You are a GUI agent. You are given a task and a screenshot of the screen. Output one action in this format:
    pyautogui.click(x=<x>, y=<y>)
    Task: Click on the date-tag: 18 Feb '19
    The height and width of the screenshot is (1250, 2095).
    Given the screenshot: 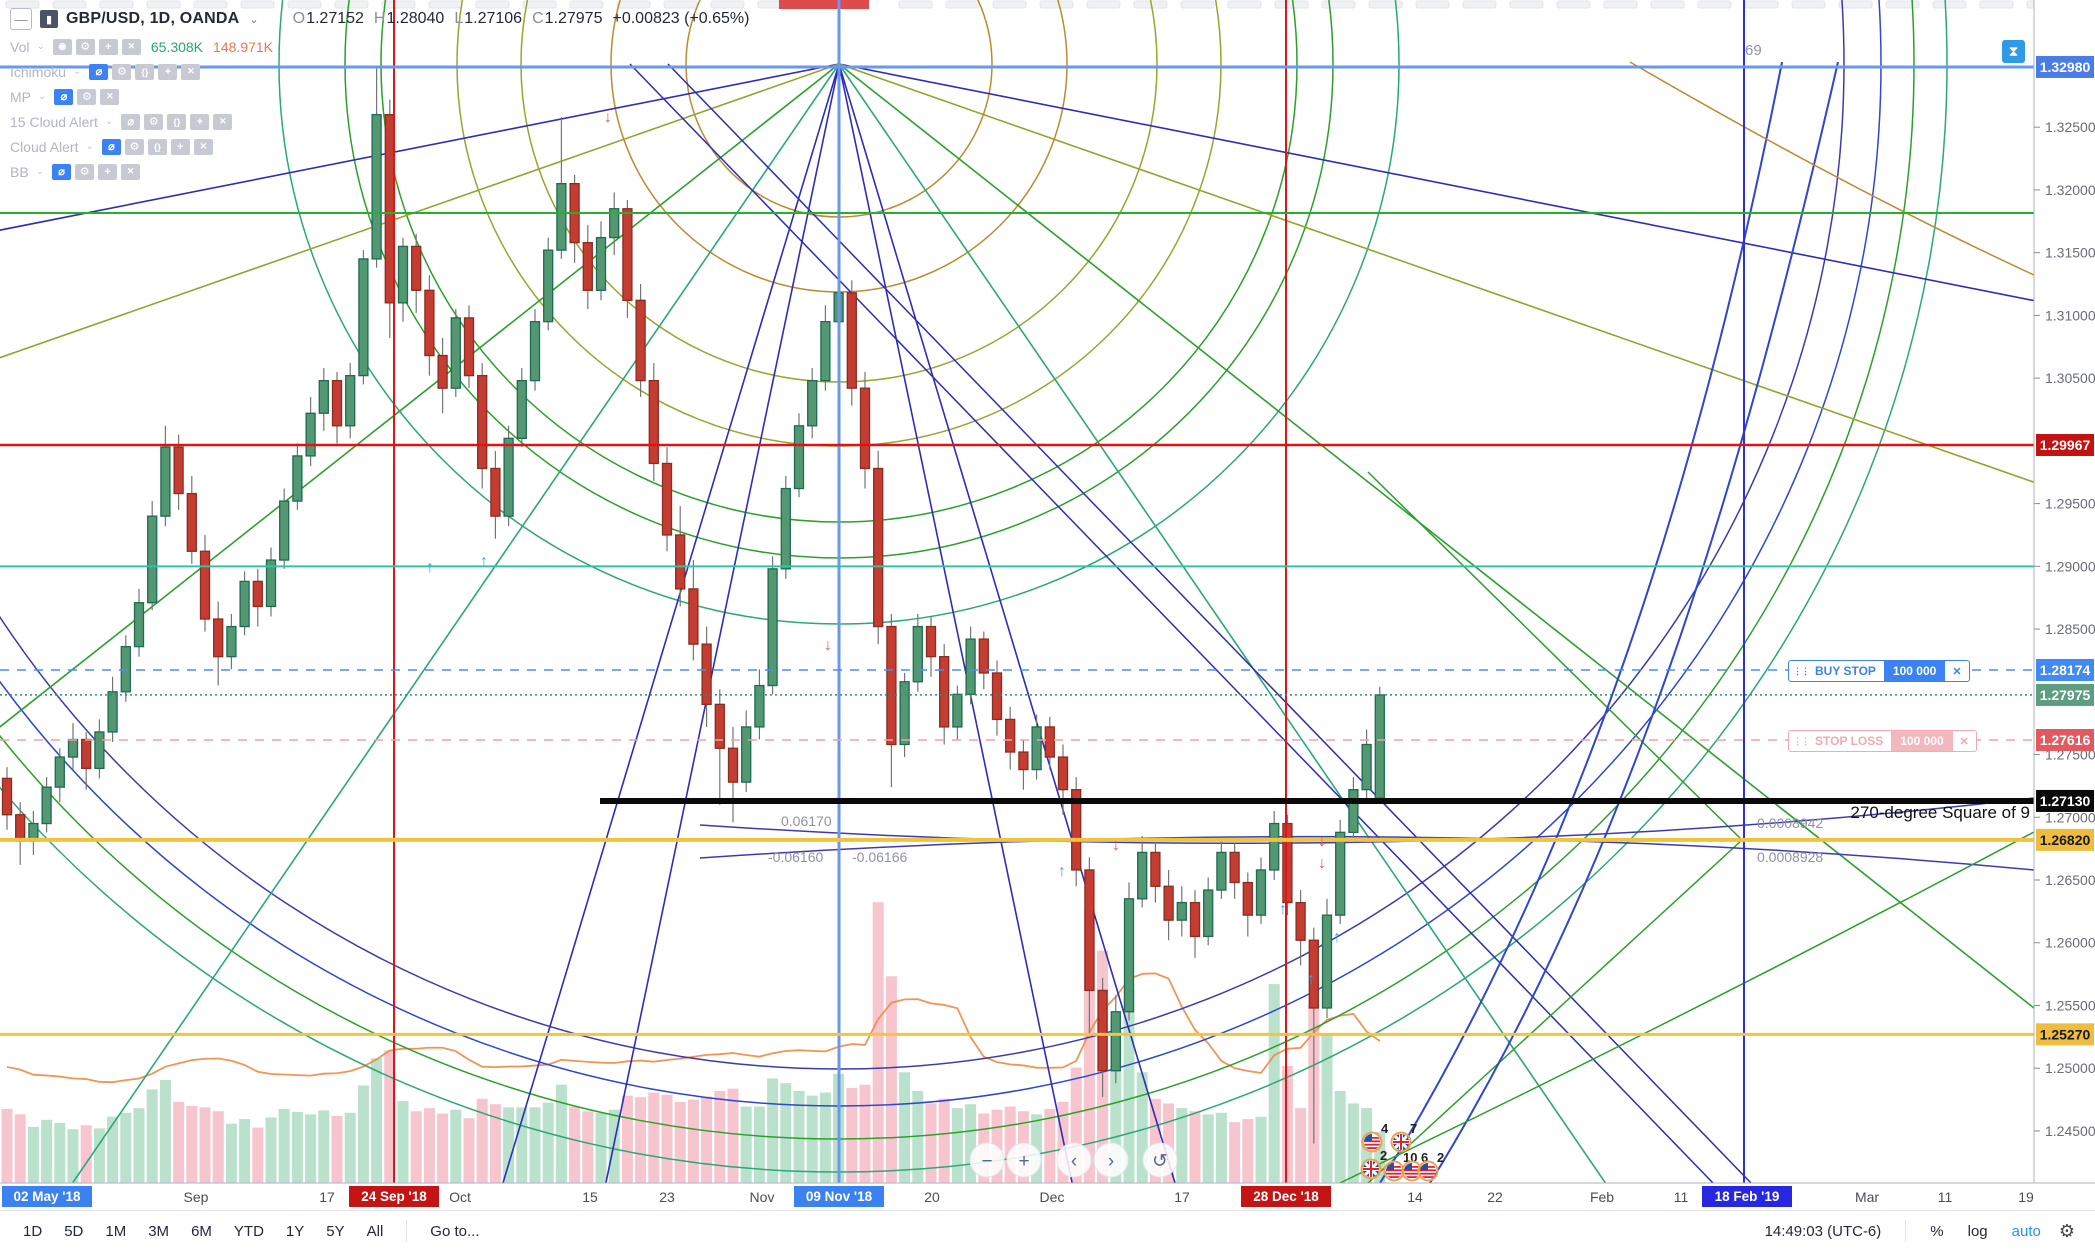 What is the action you would take?
    pyautogui.click(x=1747, y=1196)
    